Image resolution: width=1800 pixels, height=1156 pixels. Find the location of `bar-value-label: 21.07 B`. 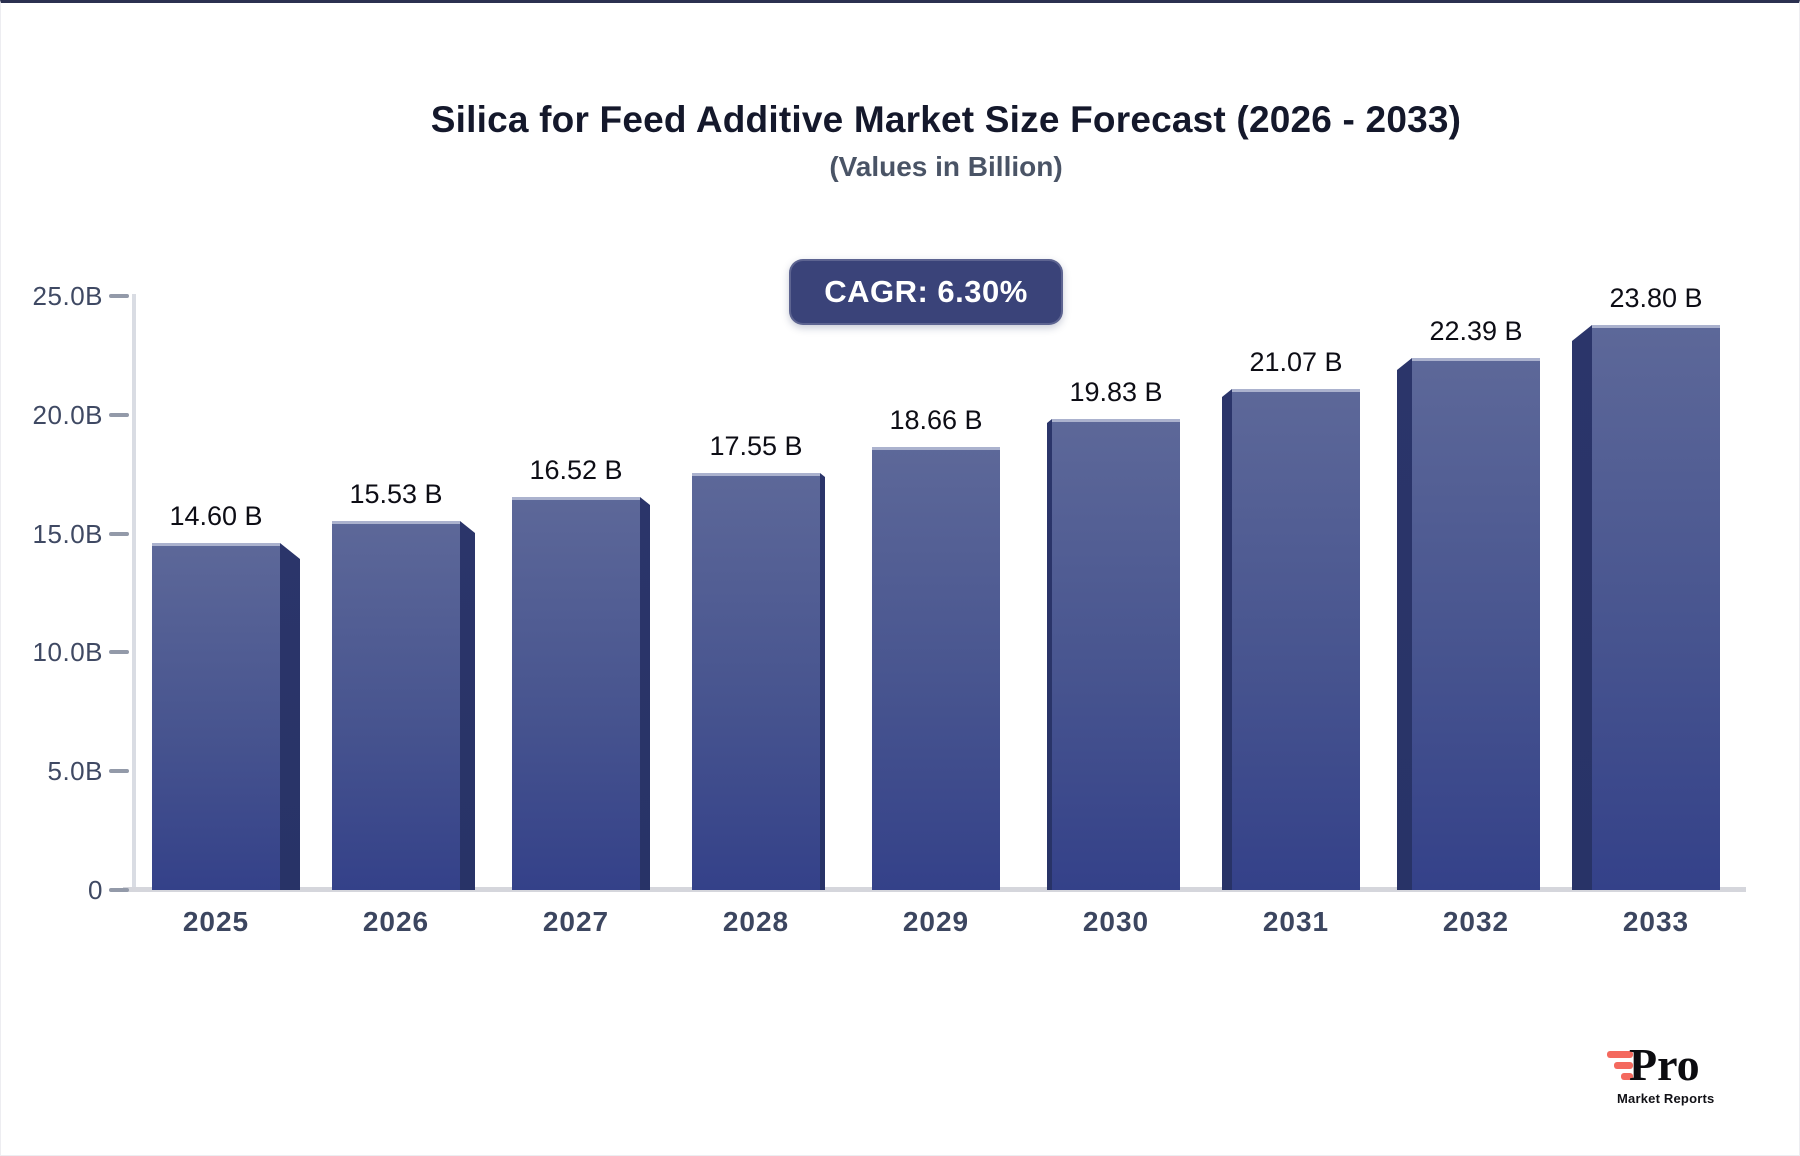

bar-value-label: 21.07 B is located at coordinates (1296, 362).